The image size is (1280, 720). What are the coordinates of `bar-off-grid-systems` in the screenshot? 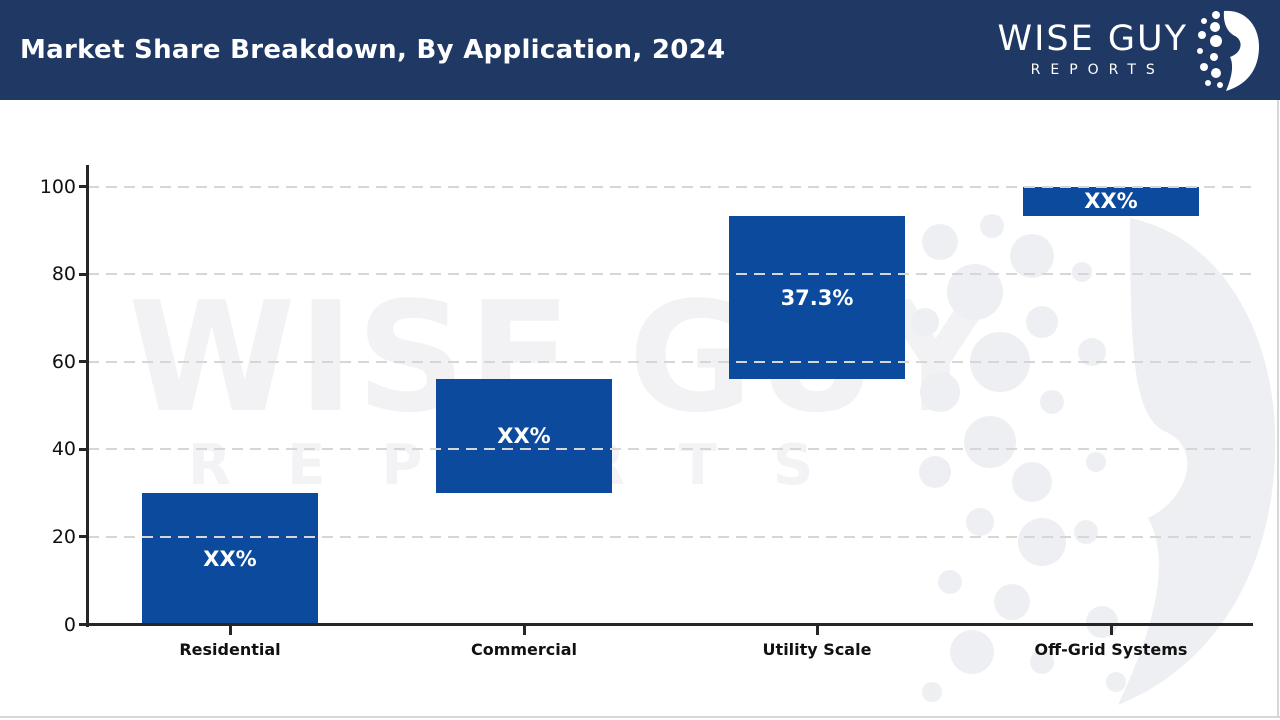 It's located at (1111, 201).